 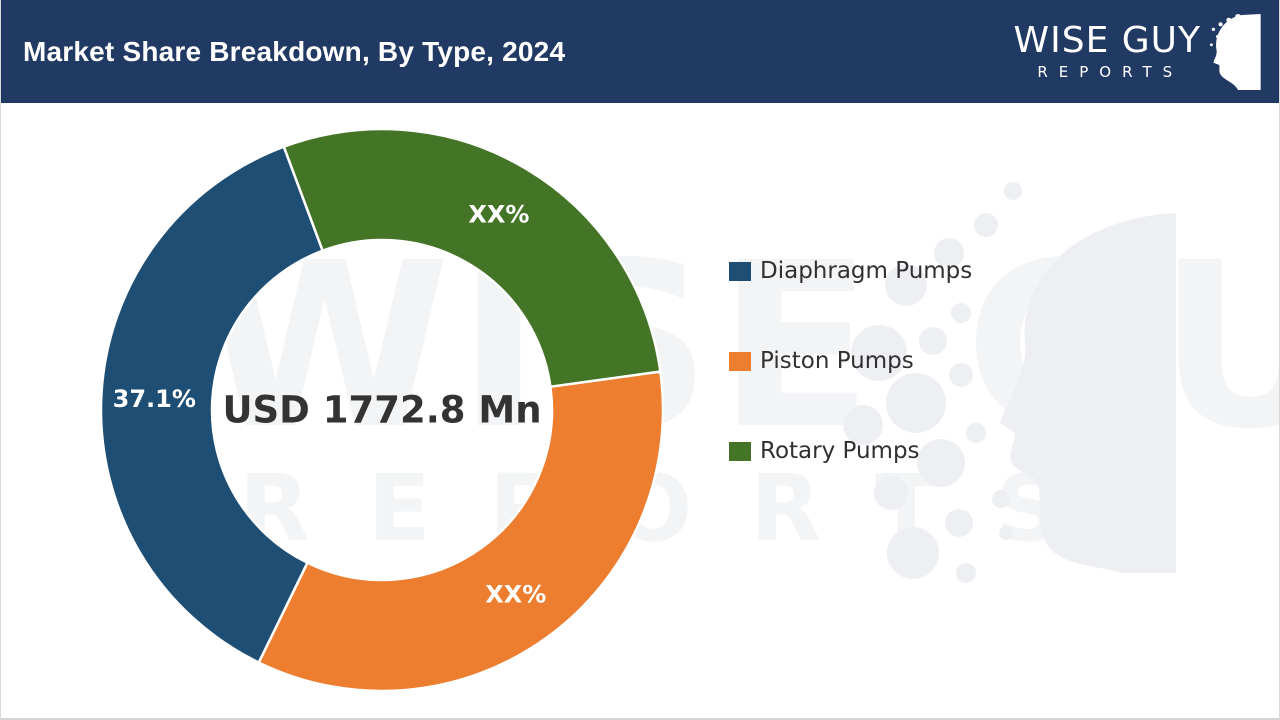 What do you see at coordinates (740, 451) in the screenshot?
I see `legend-swatch-green` at bounding box center [740, 451].